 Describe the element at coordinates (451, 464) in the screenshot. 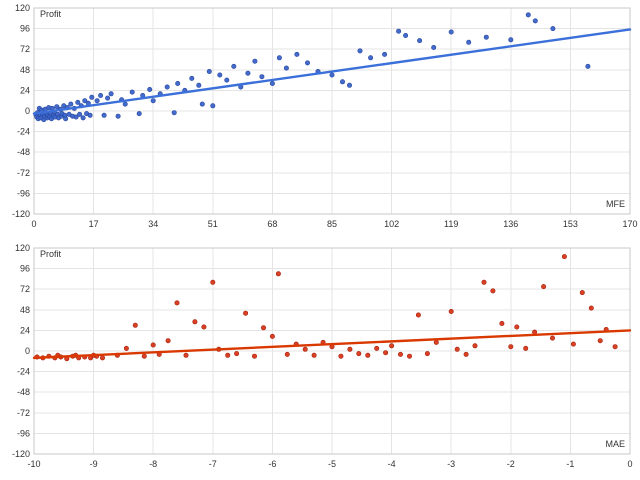

I see `x-tick-label: -3` at that location.